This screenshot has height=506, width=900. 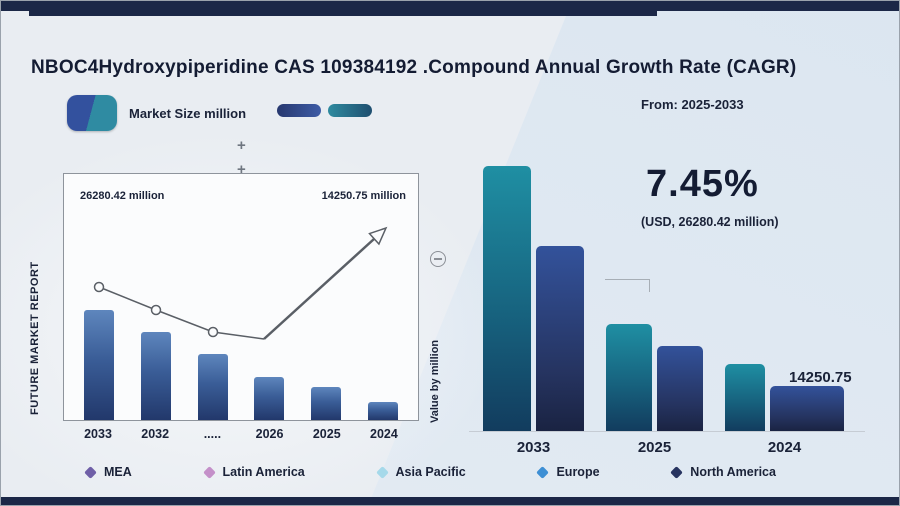 I want to click on left-chart-x-label: 2024, so click(x=384, y=434).